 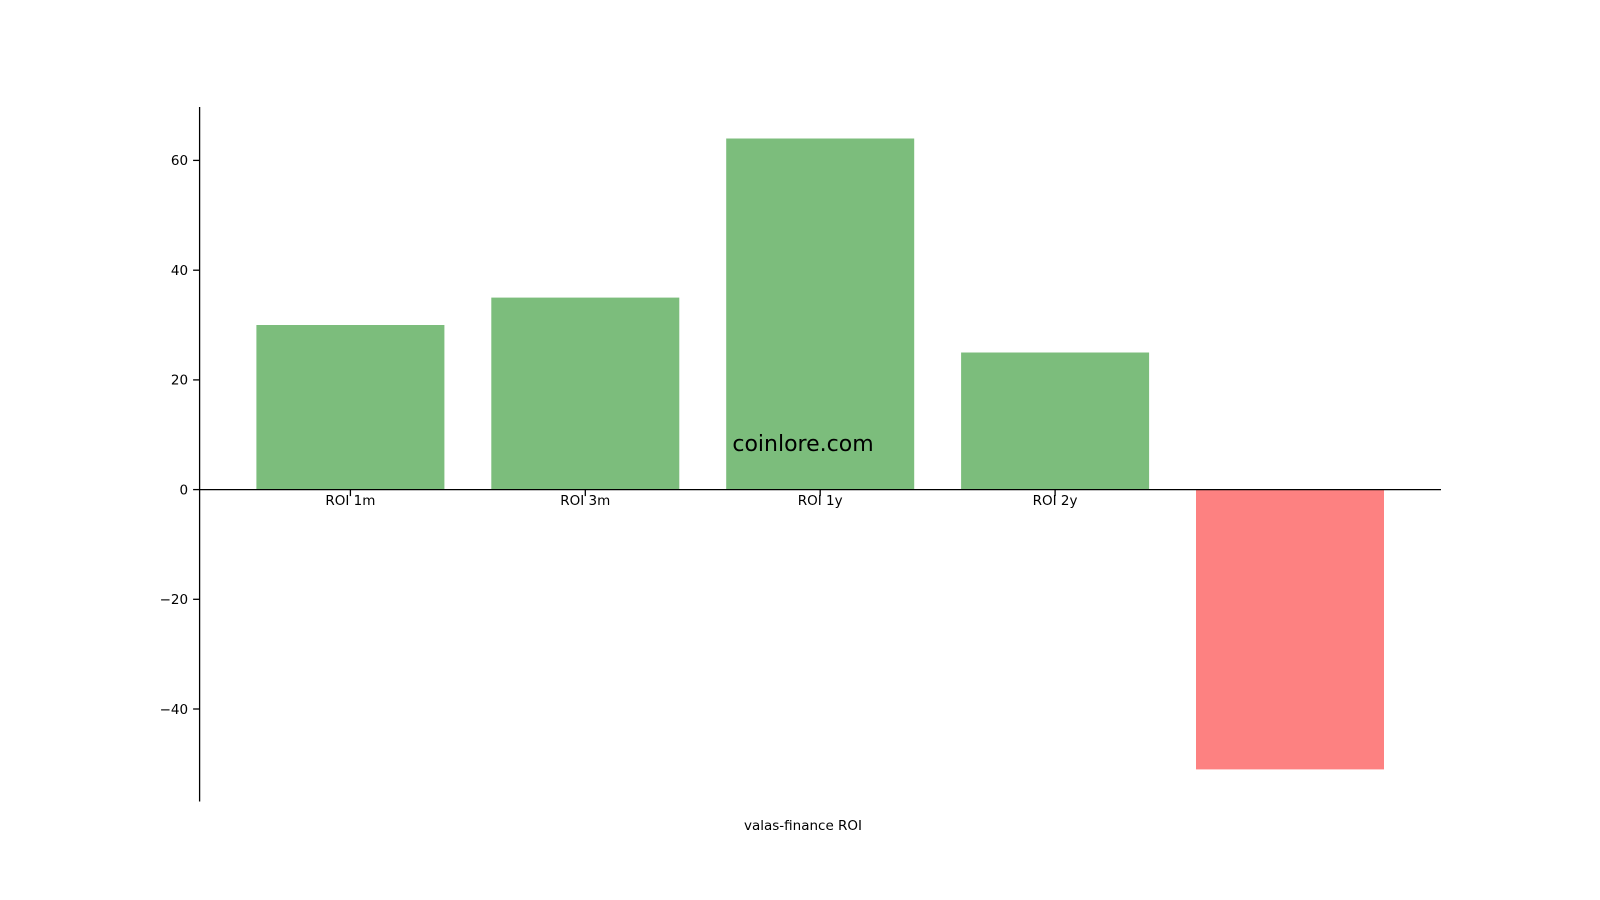 I want to click on y-tick-label: −40, so click(x=174, y=710).